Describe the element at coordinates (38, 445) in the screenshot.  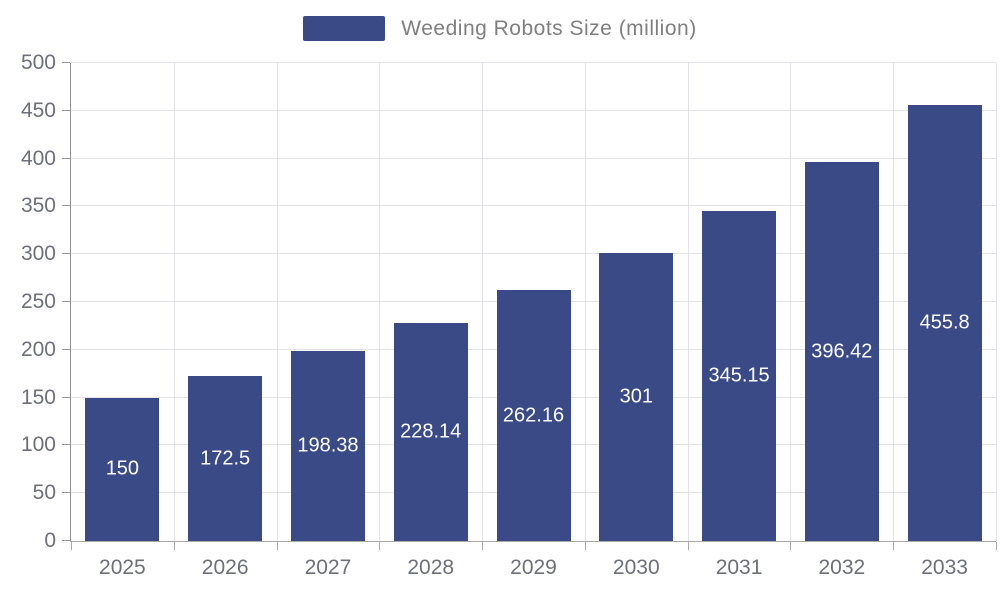
I see `y-axis-label: 100` at that location.